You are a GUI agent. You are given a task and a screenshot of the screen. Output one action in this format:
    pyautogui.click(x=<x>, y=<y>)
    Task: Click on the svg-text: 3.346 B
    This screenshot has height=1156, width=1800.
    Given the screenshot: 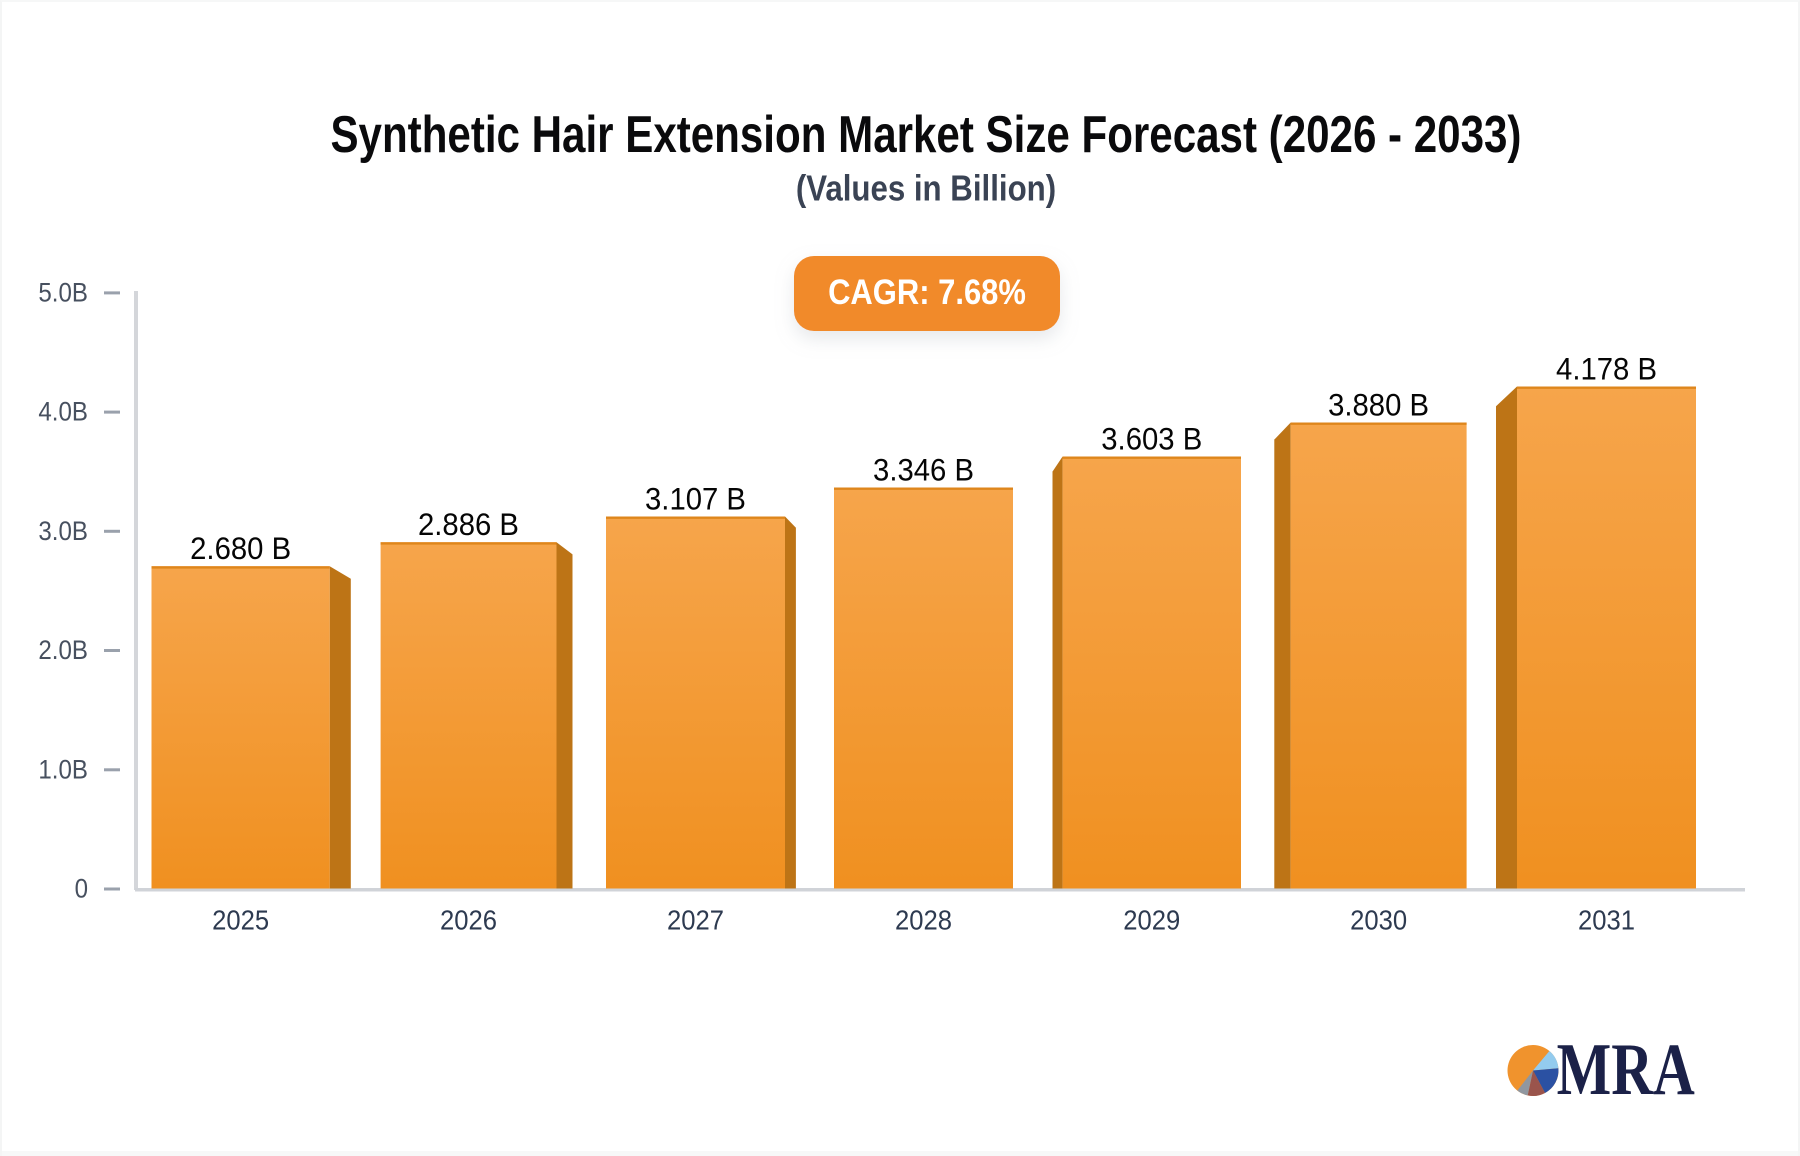 What is the action you would take?
    pyautogui.click(x=923, y=470)
    